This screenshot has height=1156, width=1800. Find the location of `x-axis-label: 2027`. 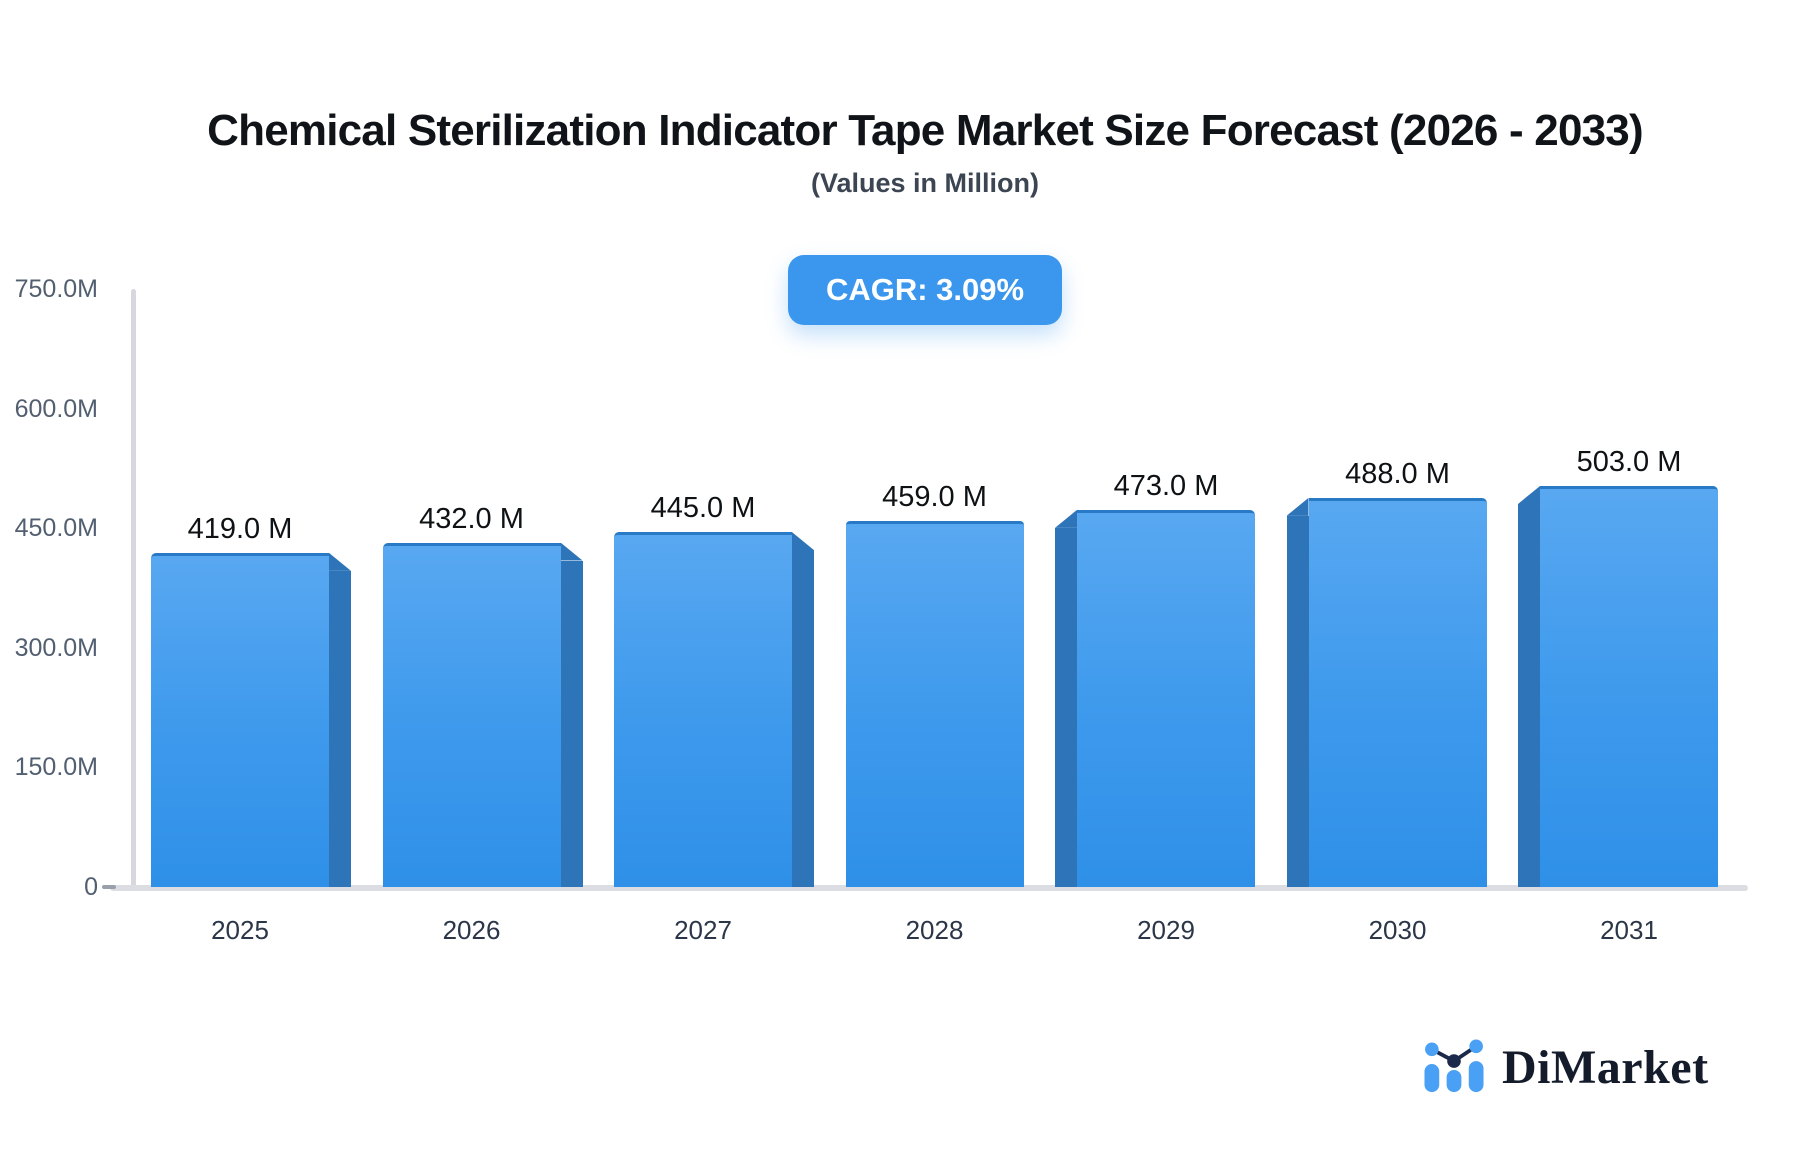

x-axis-label: 2027 is located at coordinates (703, 930).